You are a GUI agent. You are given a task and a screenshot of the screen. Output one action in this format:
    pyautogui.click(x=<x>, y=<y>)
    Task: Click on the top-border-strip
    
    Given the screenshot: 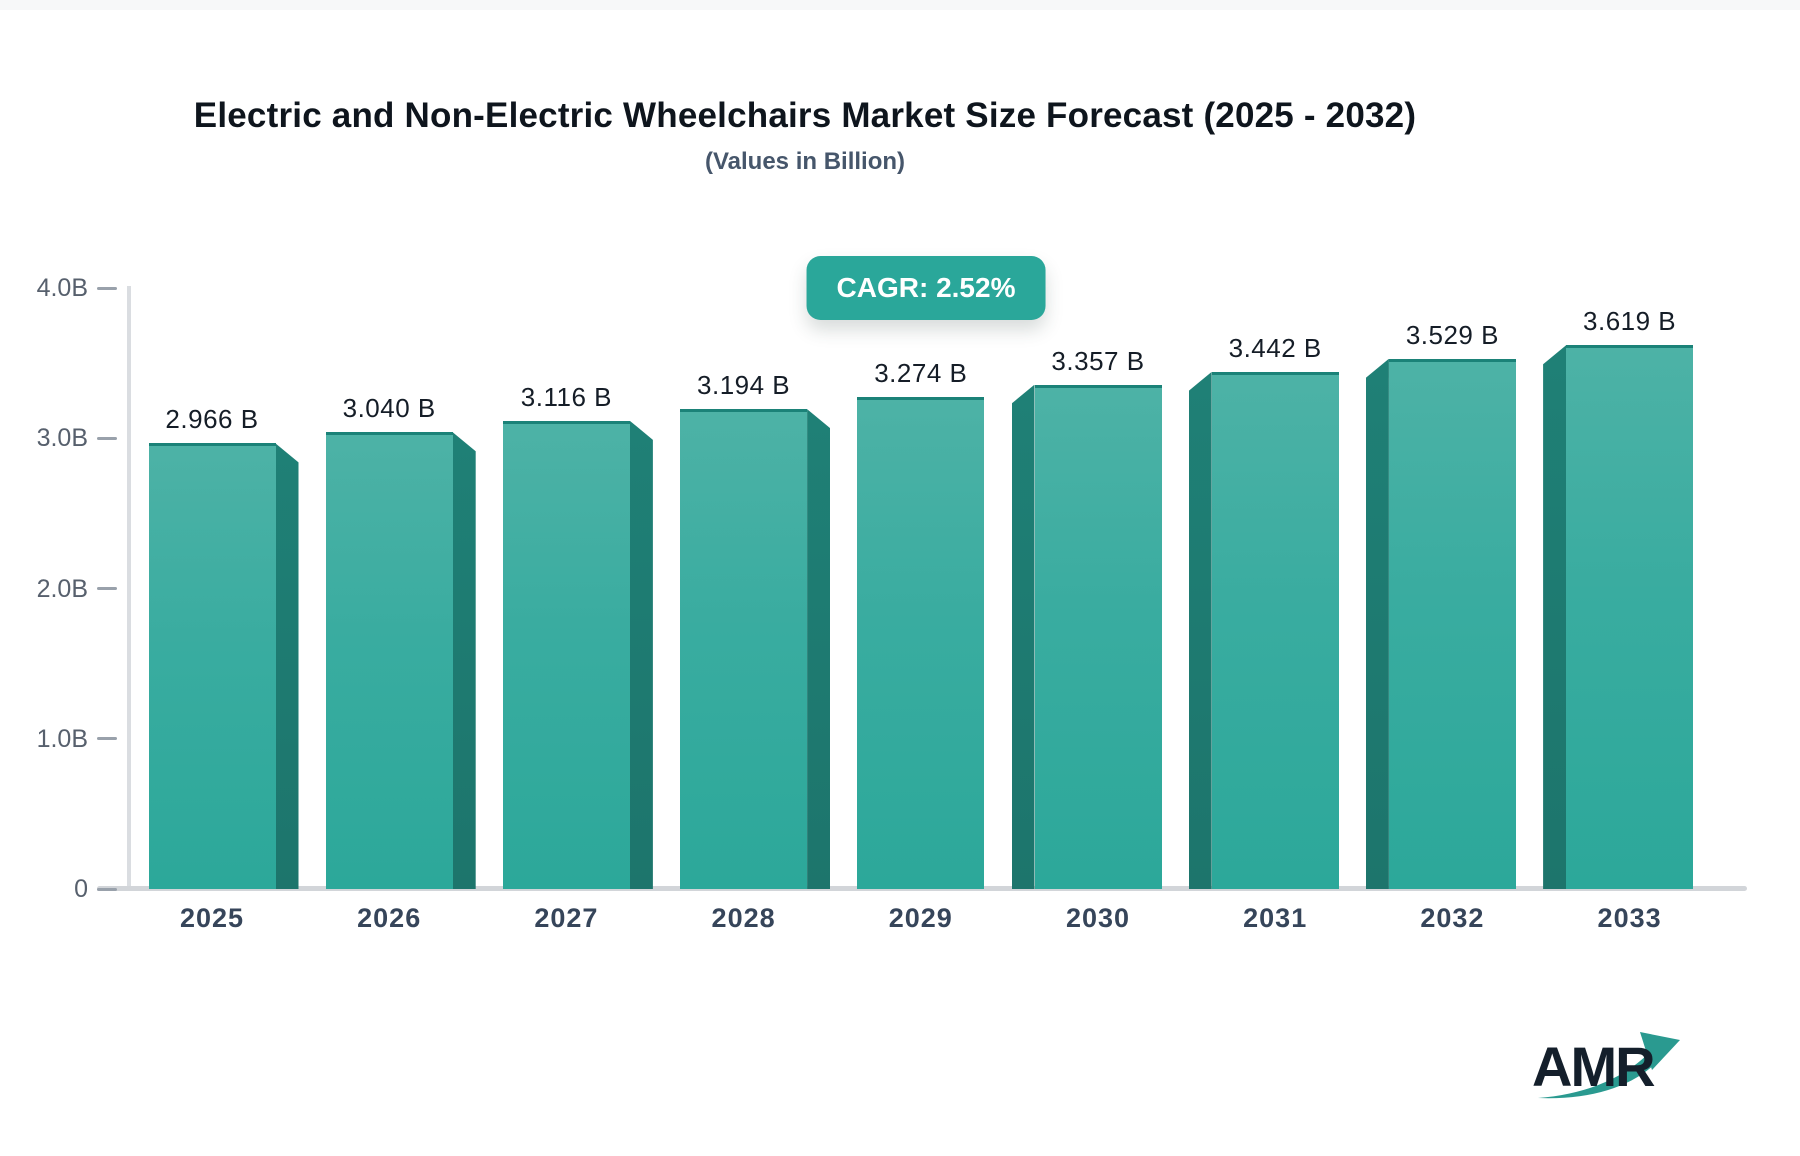 What is the action you would take?
    pyautogui.click(x=900, y=5)
    